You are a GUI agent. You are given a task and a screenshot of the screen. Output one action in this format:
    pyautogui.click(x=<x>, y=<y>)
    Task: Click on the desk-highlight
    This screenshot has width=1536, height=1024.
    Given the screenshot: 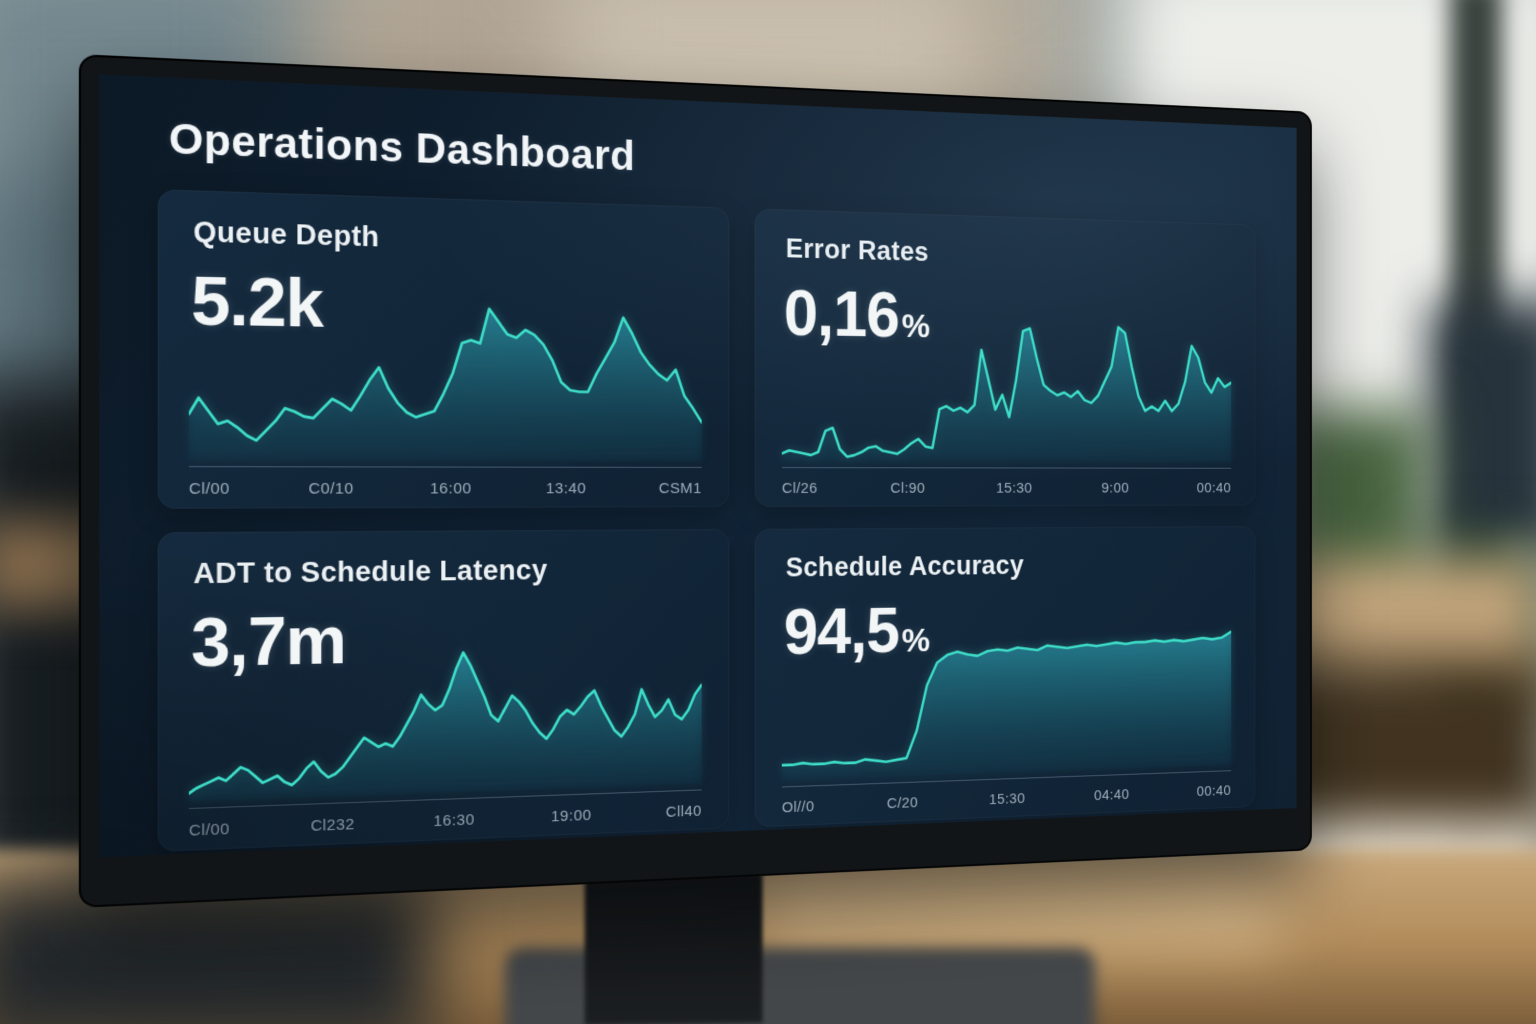 What is the action you would take?
    pyautogui.click(x=1020, y=905)
    